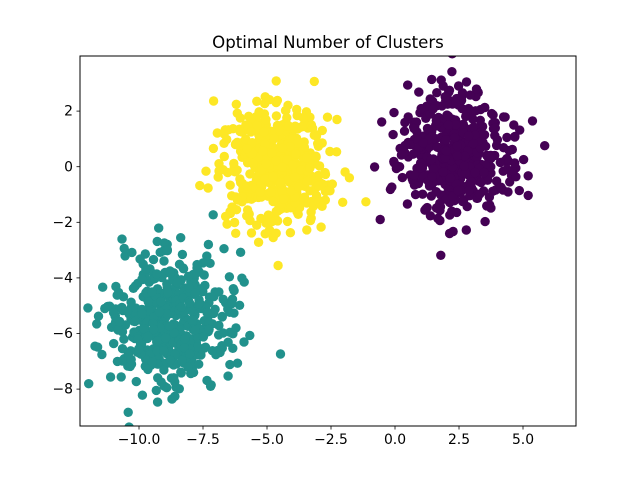  I want to click on x-tick-label: 0.0, so click(395, 440).